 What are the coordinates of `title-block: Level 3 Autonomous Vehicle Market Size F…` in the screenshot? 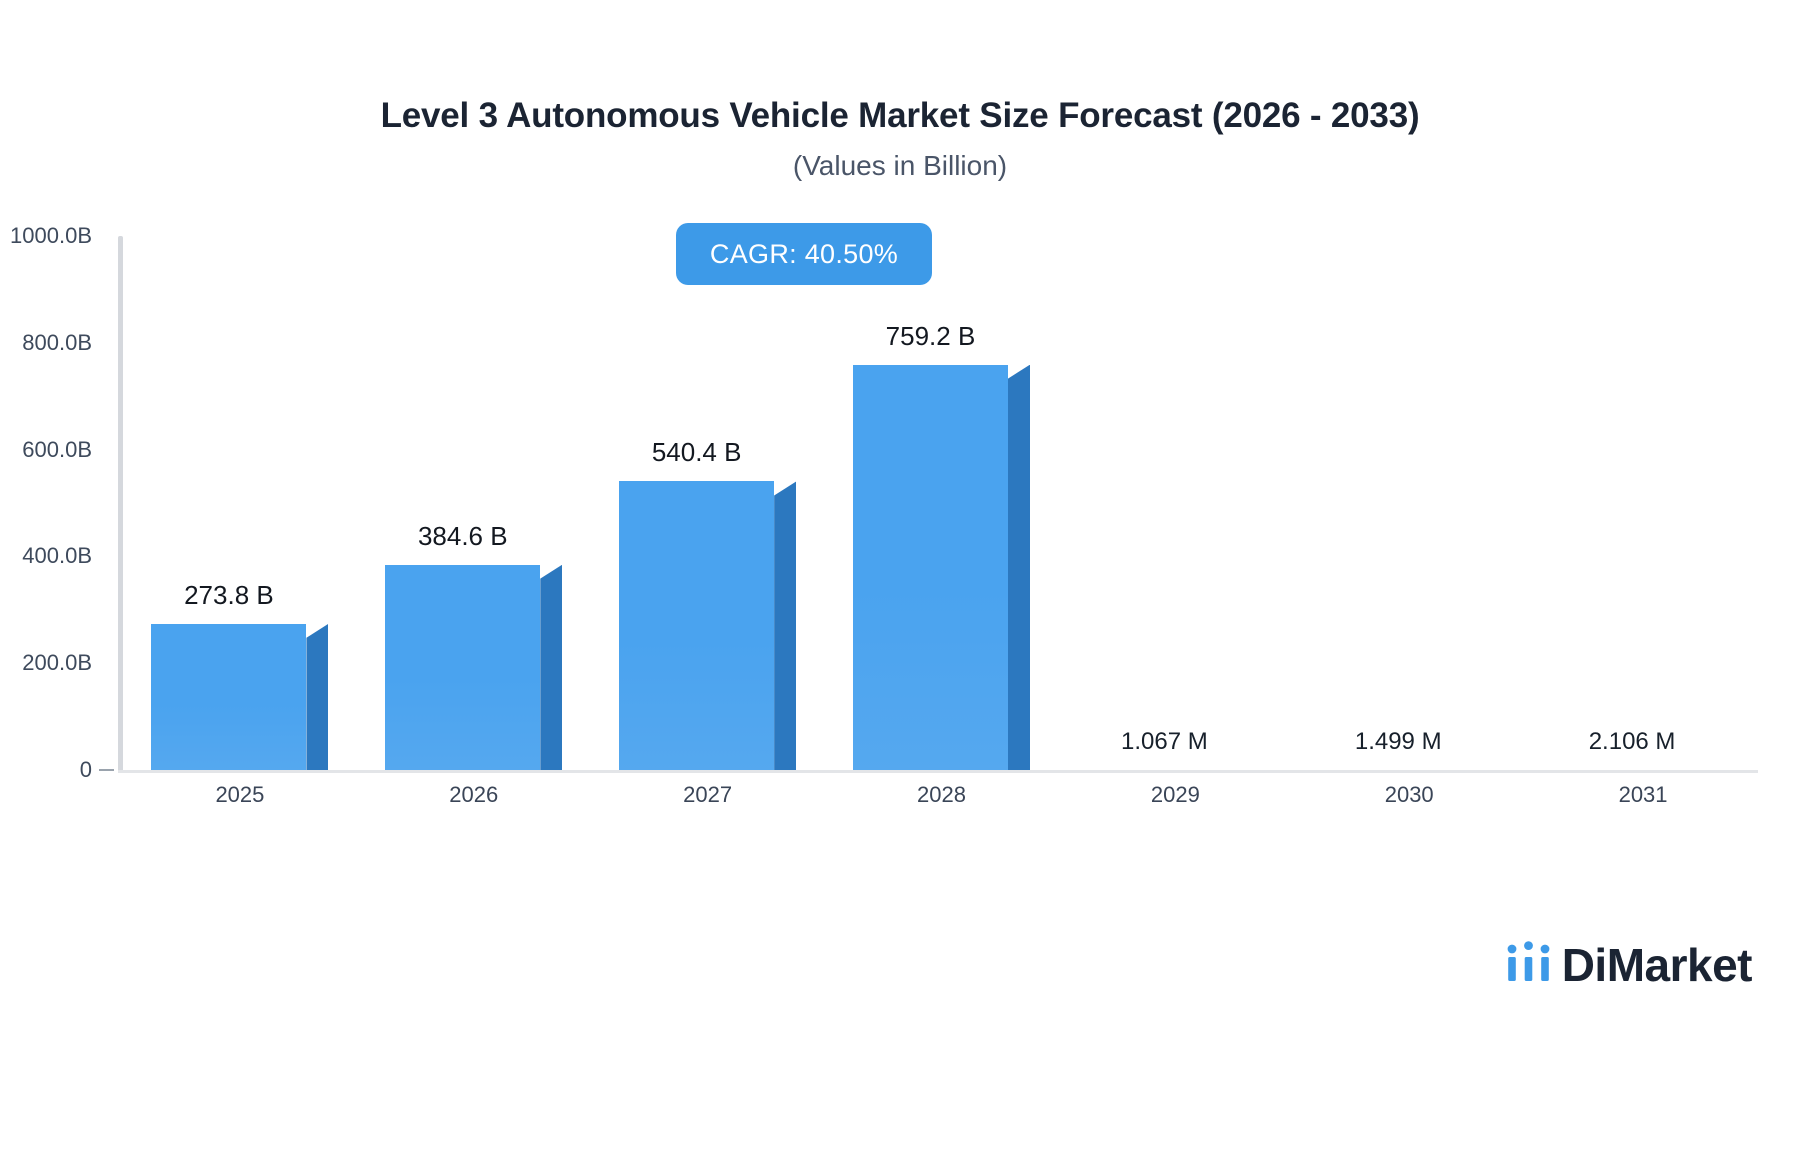 It's located at (900, 139).